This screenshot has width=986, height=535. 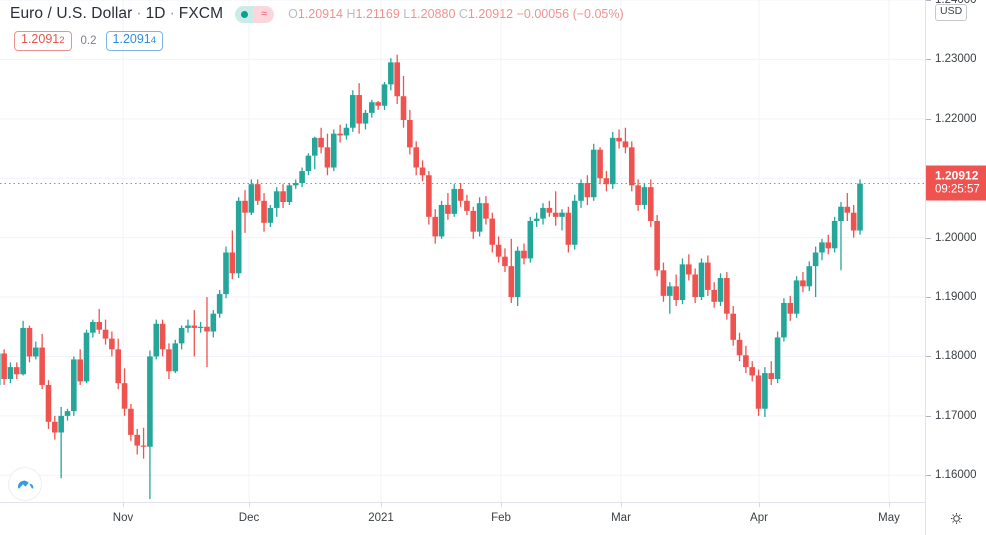 What do you see at coordinates (956, 475) in the screenshot?
I see `price-axis-label: 1.16000` at bounding box center [956, 475].